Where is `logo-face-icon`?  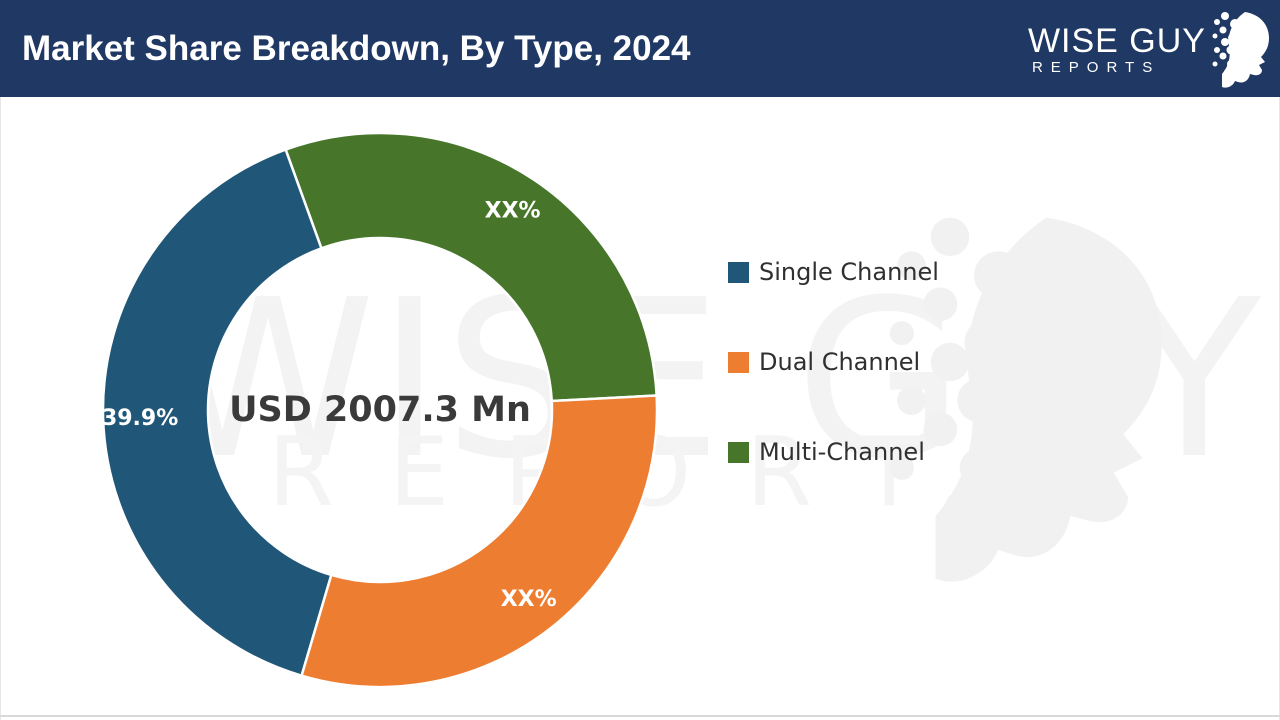 logo-face-icon is located at coordinates (1240, 50).